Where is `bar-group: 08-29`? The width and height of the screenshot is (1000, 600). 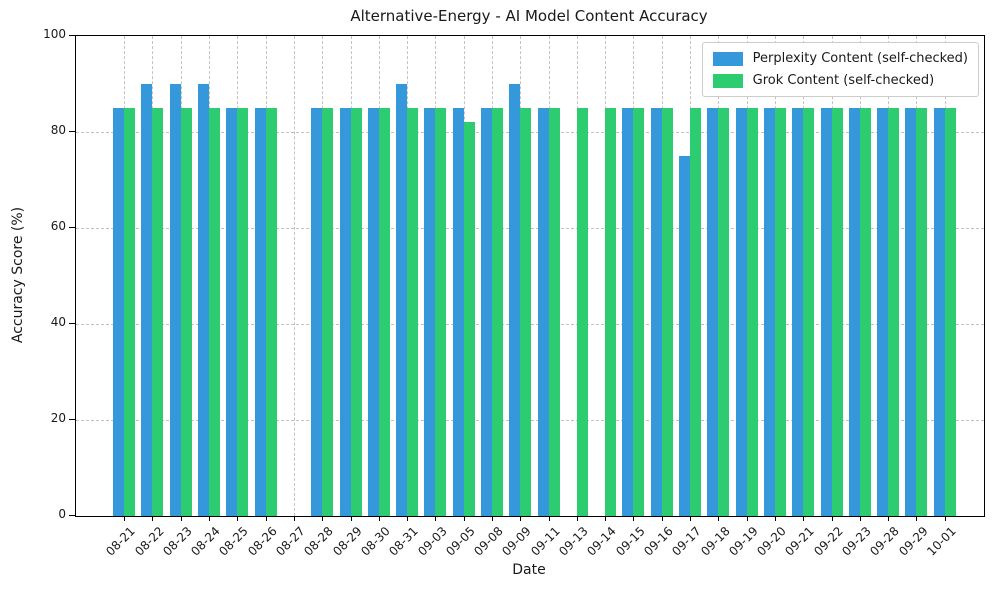 bar-group: 08-29 is located at coordinates (347, 297).